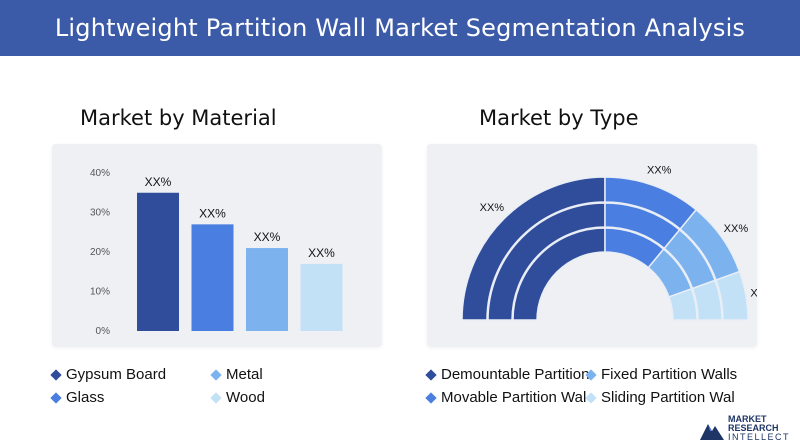  I want to click on logo-line-3: INTELLECT, so click(759, 437).